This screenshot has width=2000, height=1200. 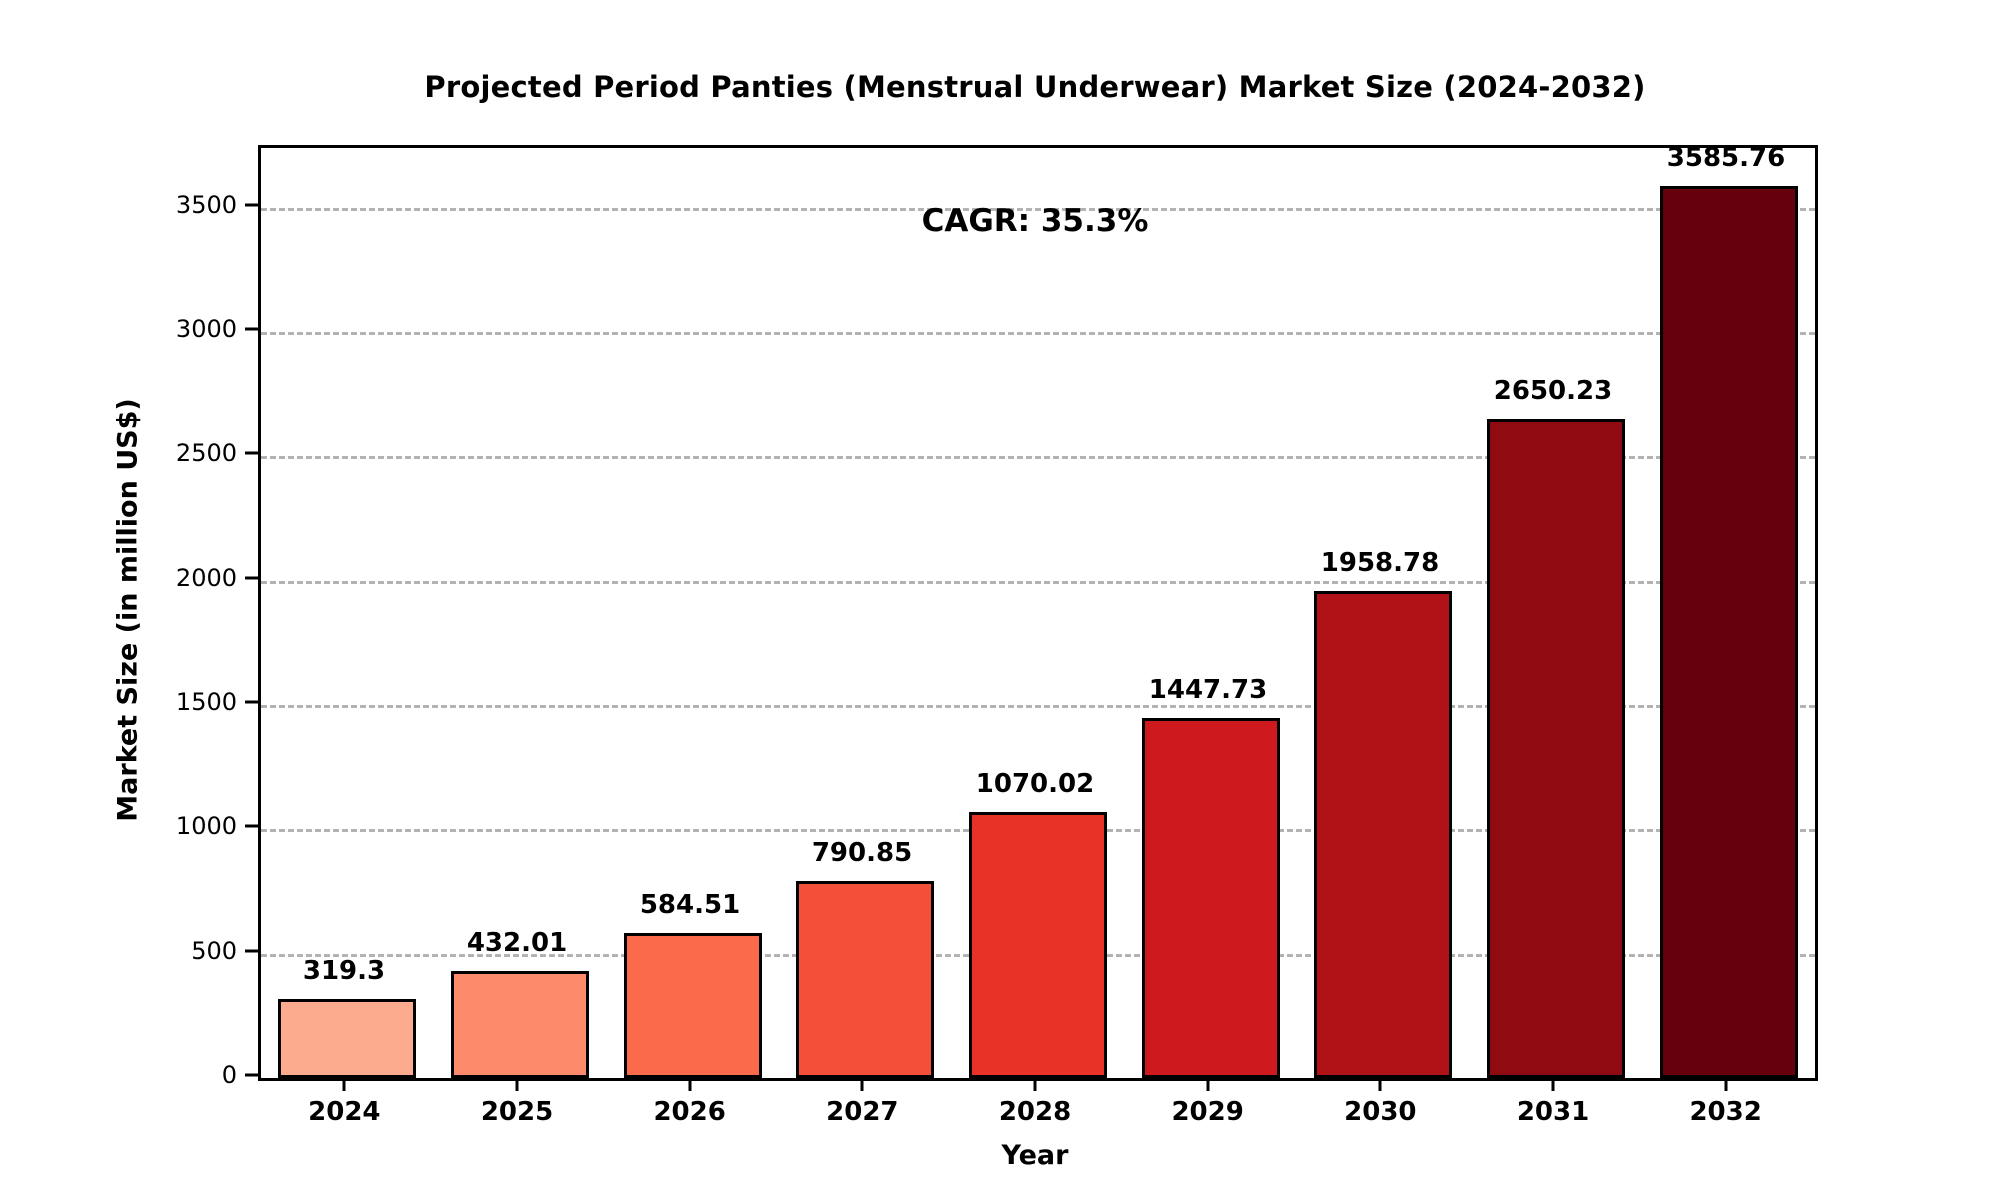 What do you see at coordinates (1035, 1112) in the screenshot?
I see `x-tick-label-2028: 2028` at bounding box center [1035, 1112].